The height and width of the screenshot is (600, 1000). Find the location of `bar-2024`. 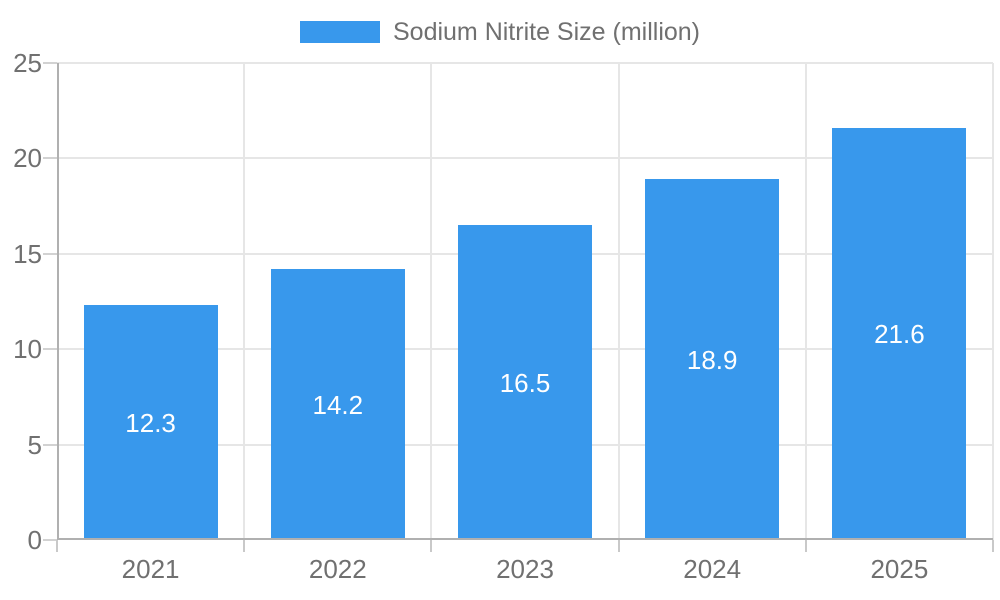

bar-2024 is located at coordinates (712, 359).